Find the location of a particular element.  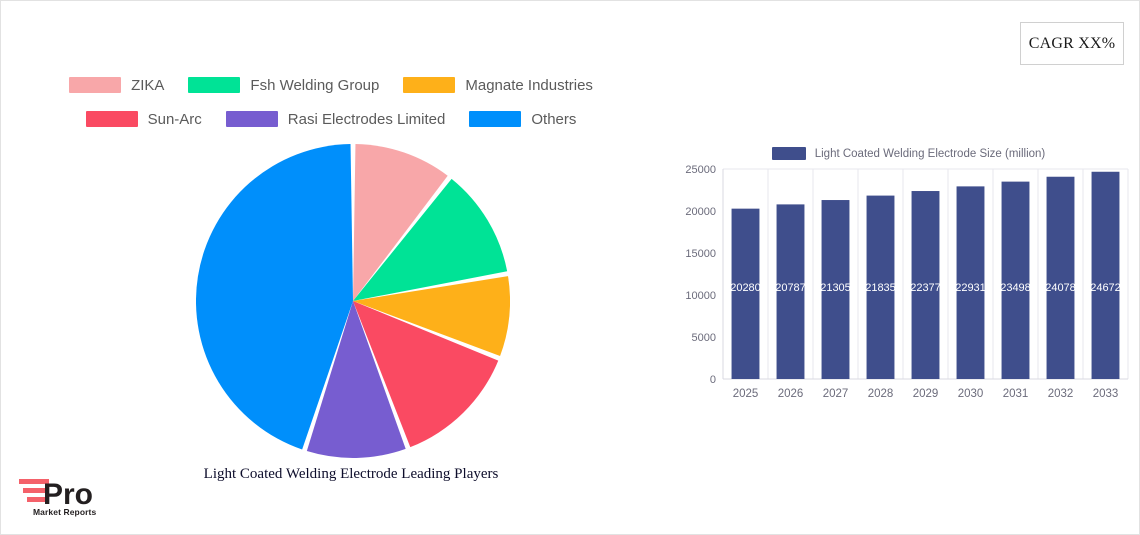

legend-label-zika: ZIKA is located at coordinates (148, 85).